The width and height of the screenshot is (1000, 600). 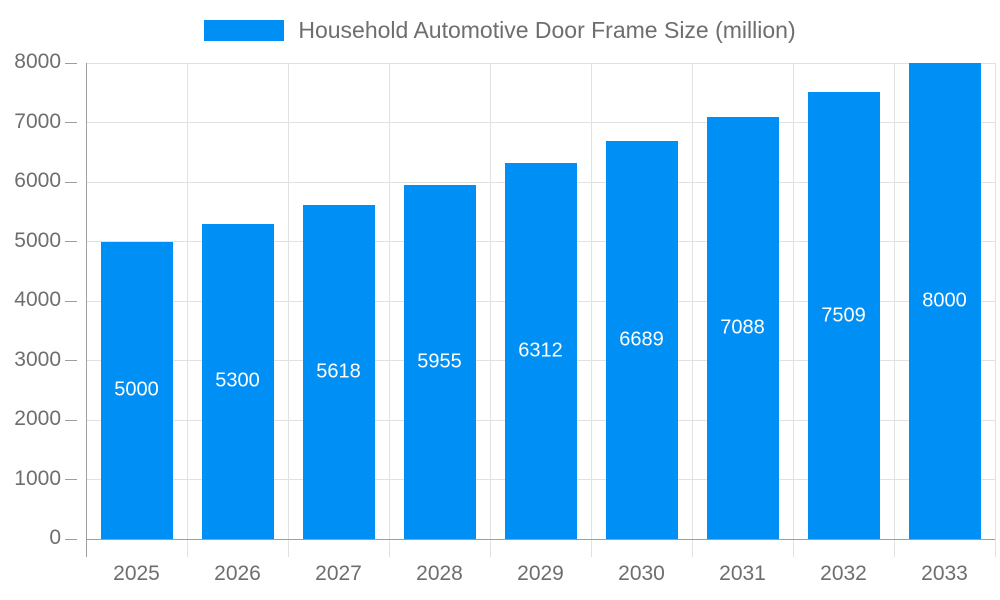 I want to click on x-axis-tick-label: 2025, so click(x=136, y=573).